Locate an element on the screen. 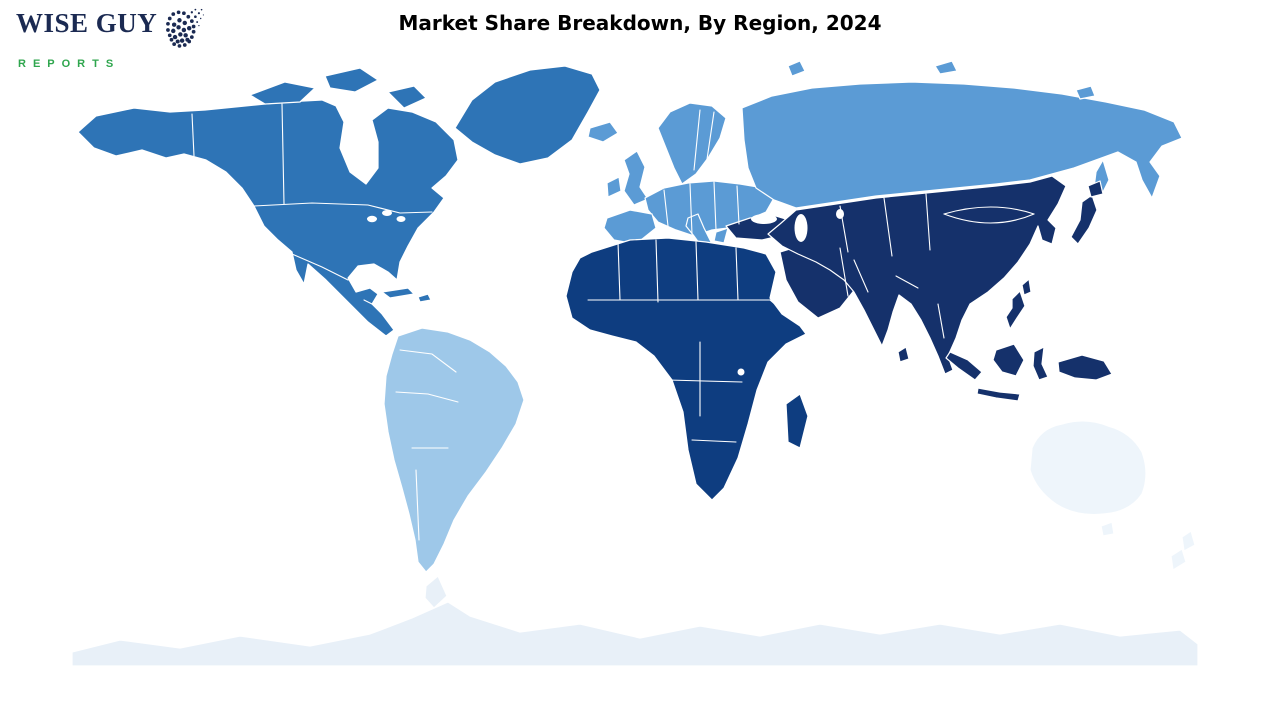  border-arabia-internal is located at coordinates (844, 272).